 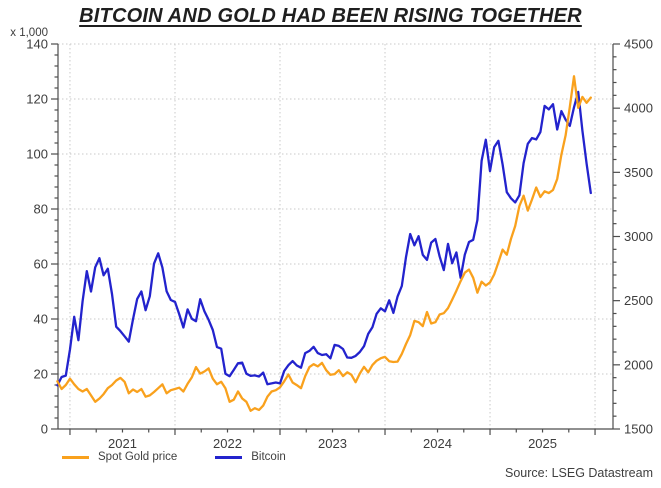 What do you see at coordinates (138, 457) in the screenshot?
I see `legend-label-gold: Spot Gold price` at bounding box center [138, 457].